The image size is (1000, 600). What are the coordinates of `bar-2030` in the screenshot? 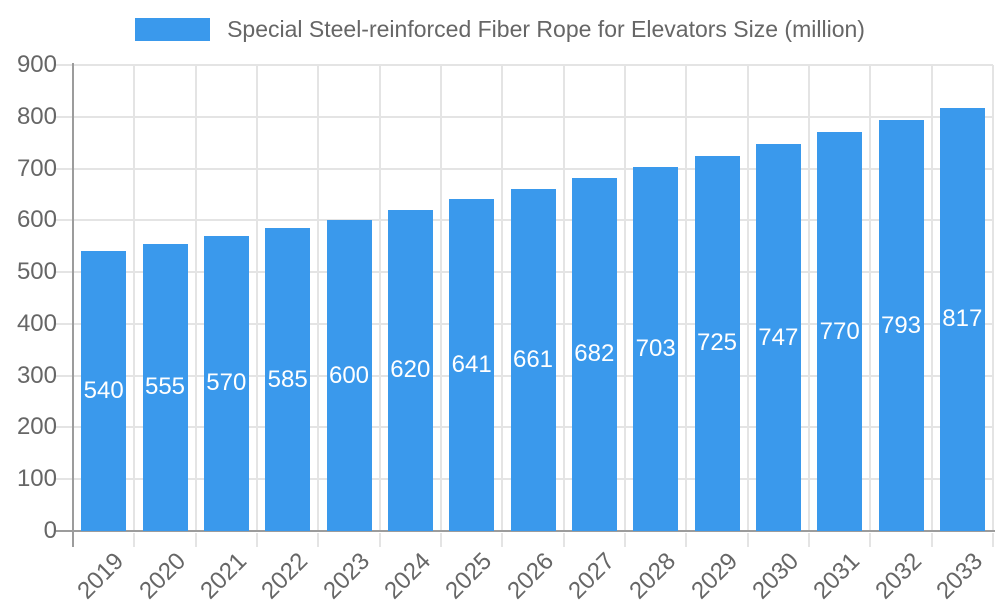 It's located at (778, 337).